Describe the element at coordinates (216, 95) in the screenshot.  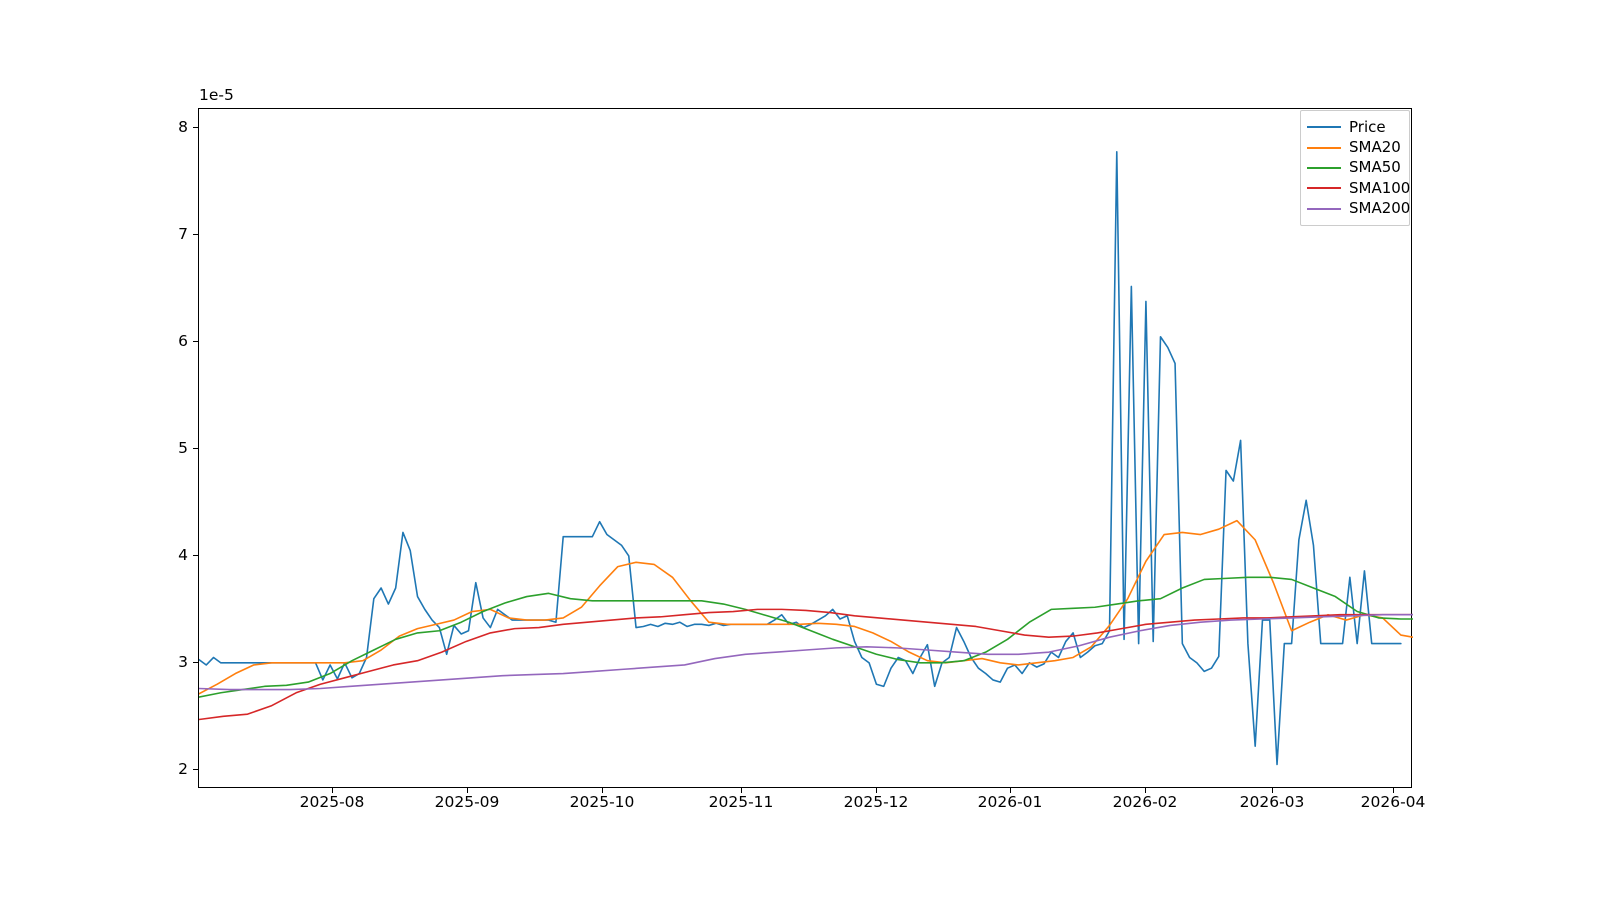
I see `y-axis-offset-text: 1e-5` at that location.